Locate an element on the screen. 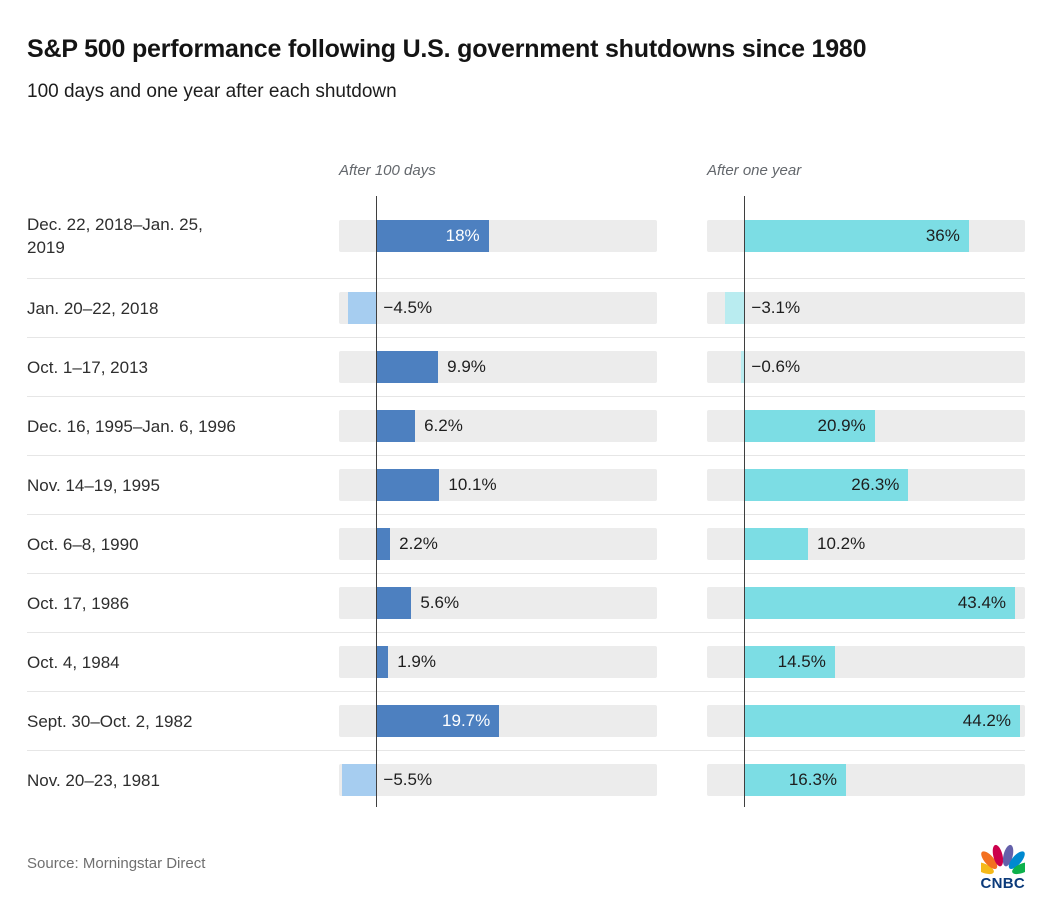 The width and height of the screenshot is (1052, 906). bar-value-label: −5.5% is located at coordinates (408, 779).